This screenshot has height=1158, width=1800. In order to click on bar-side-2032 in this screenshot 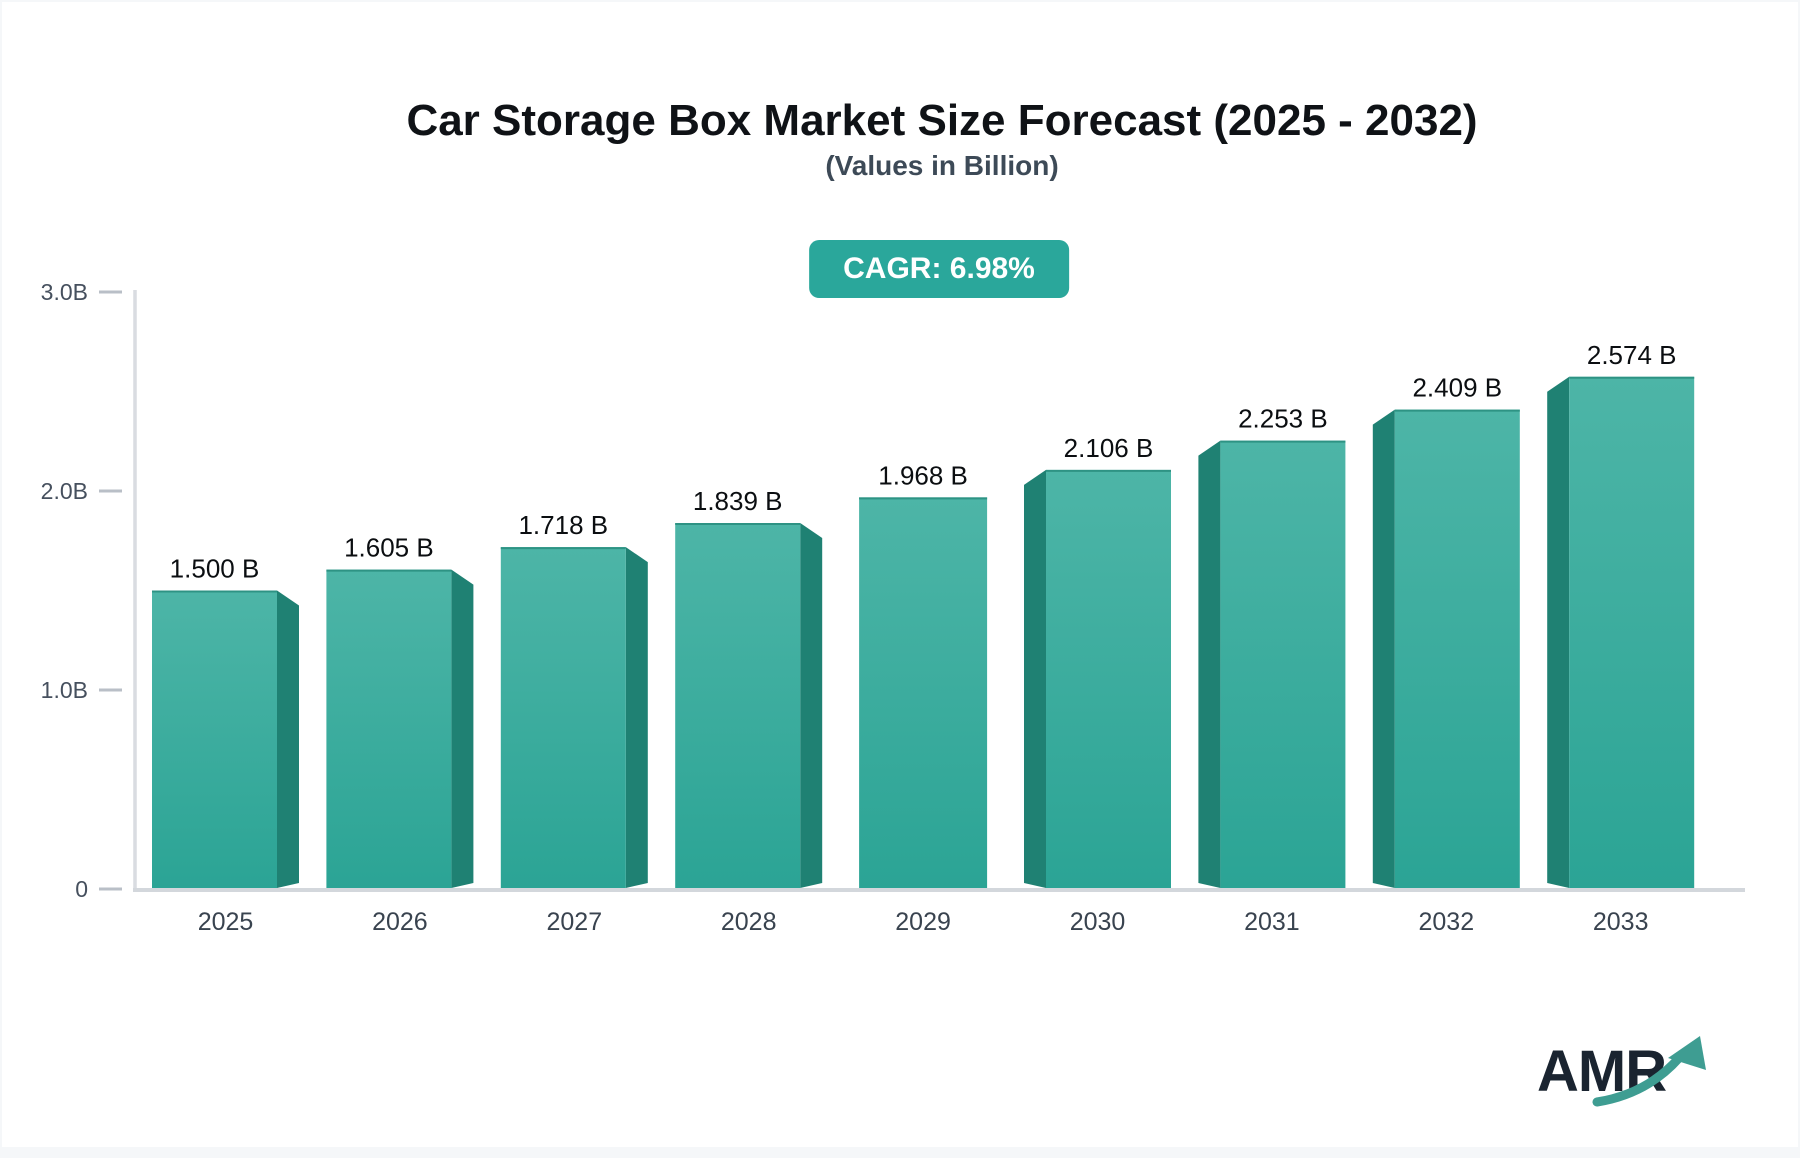, I will do `click(1383, 648)`.